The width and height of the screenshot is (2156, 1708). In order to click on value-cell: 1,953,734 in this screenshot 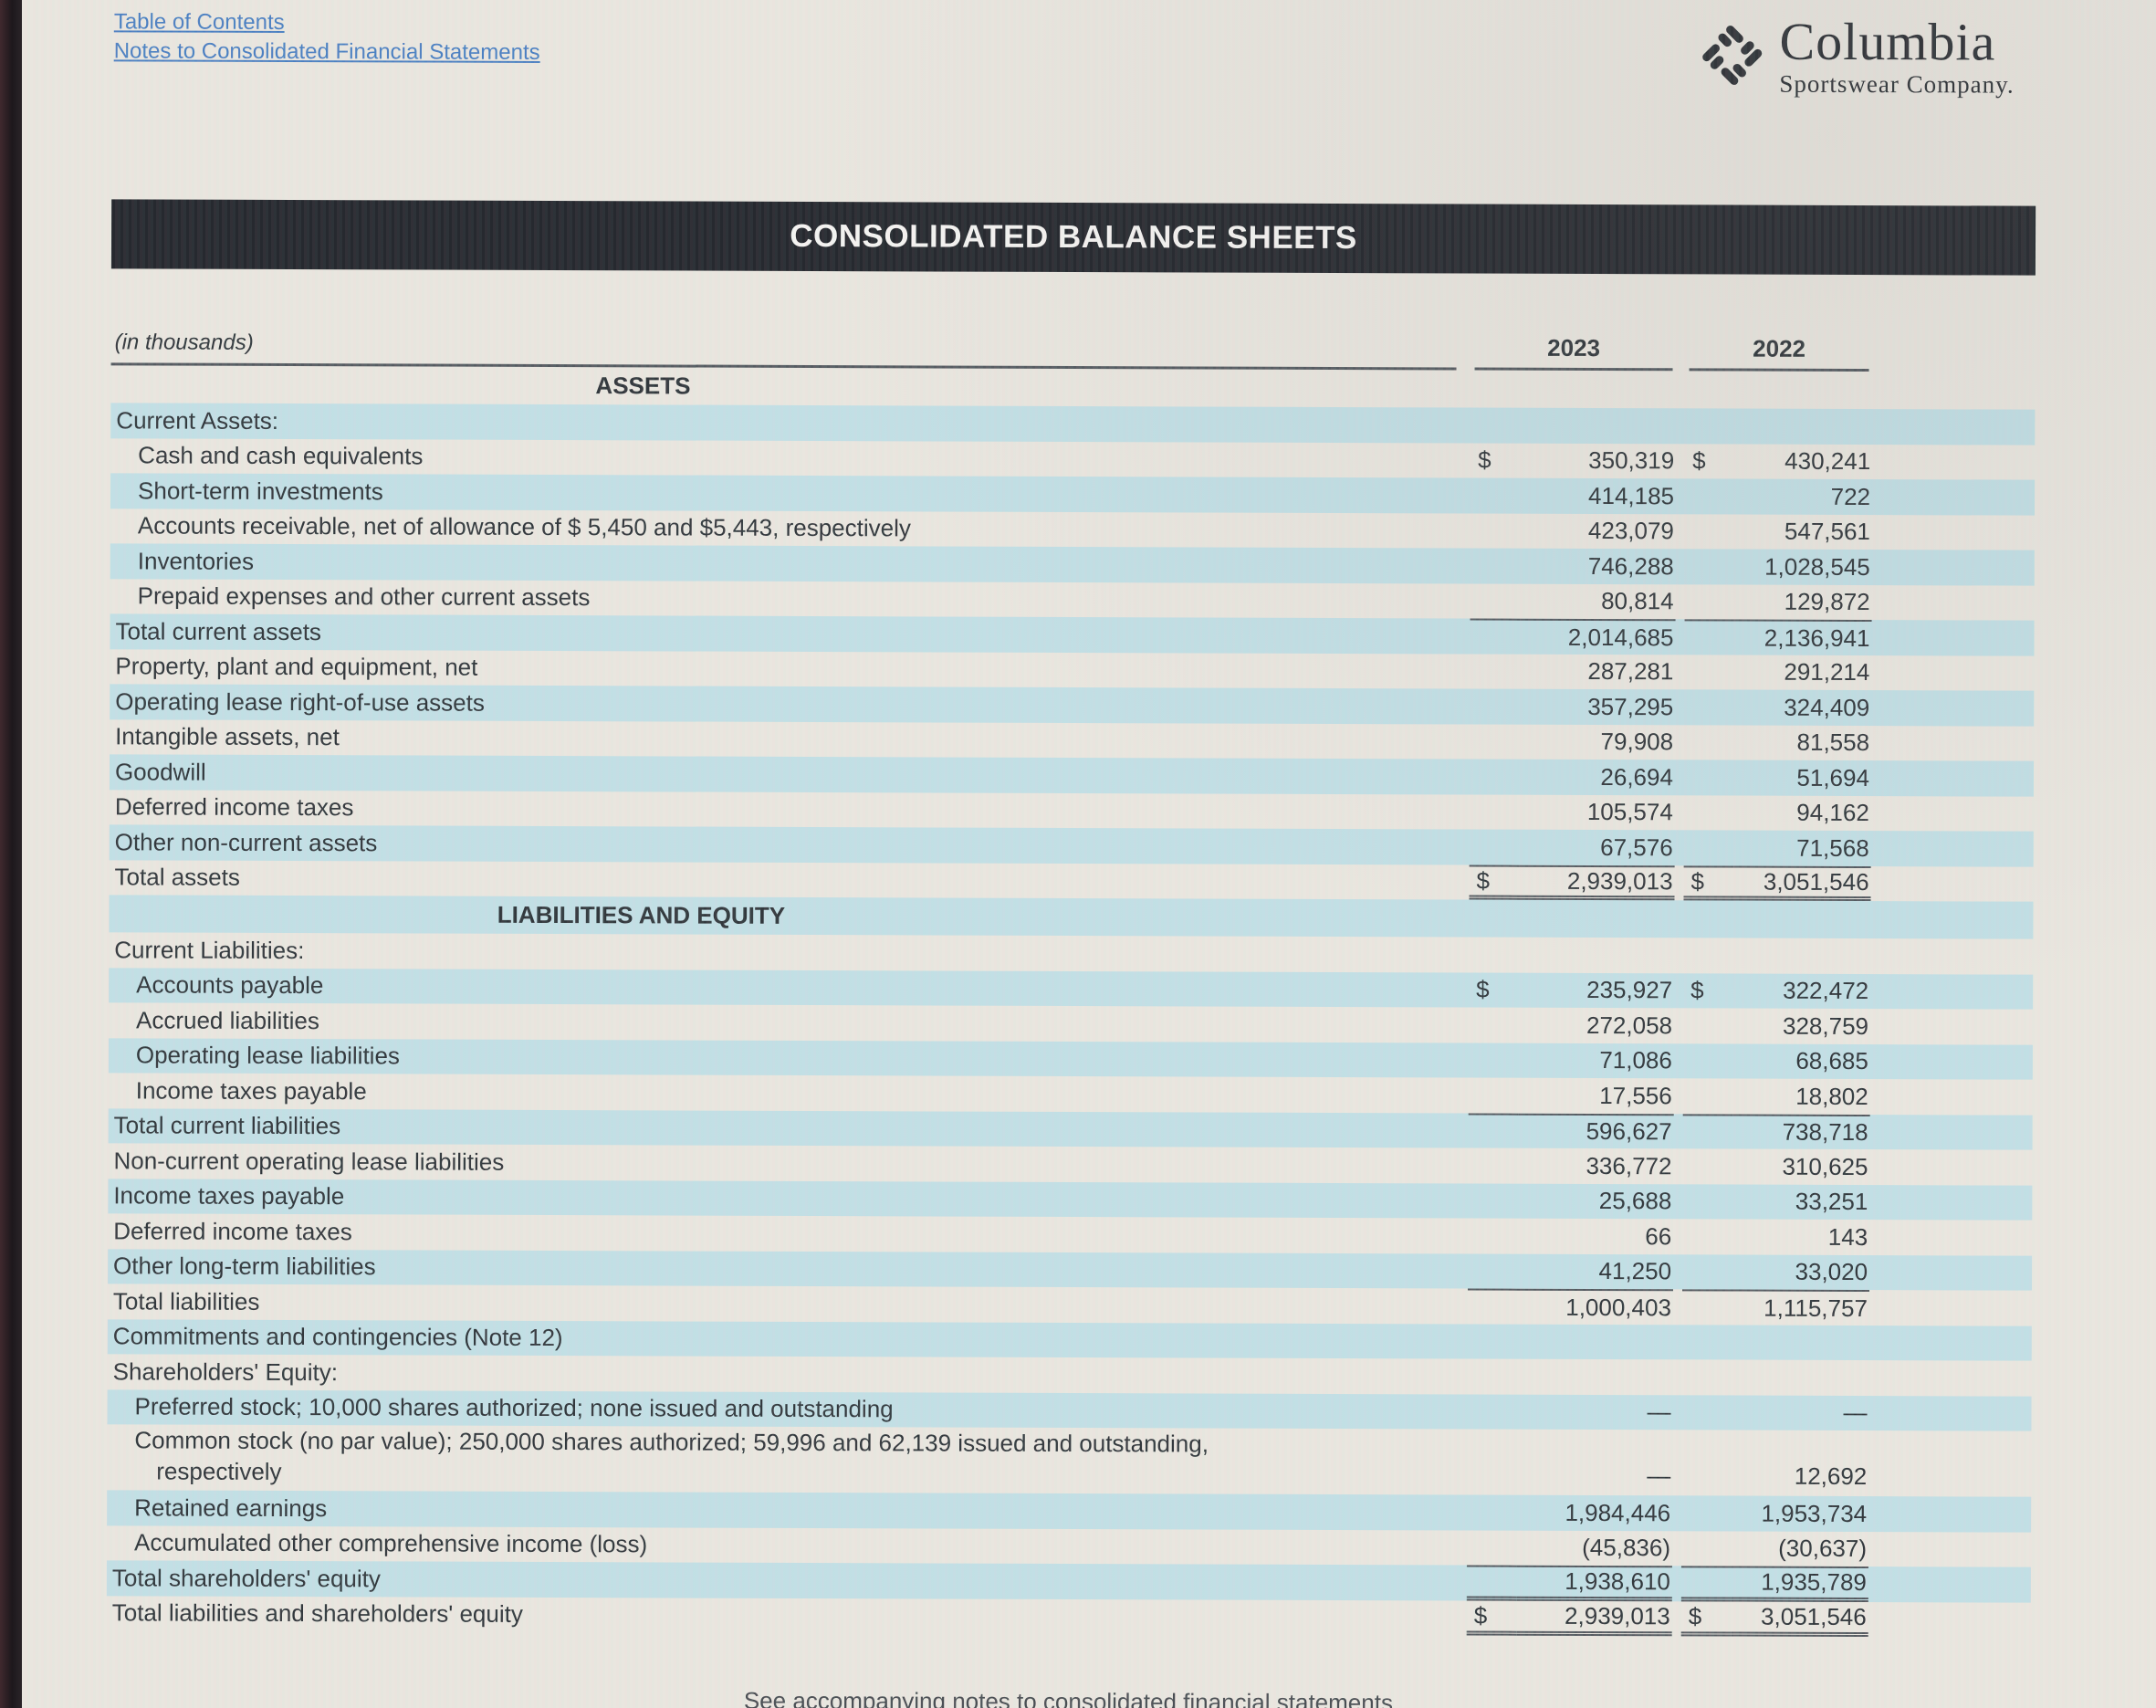, I will do `click(1814, 1513)`.